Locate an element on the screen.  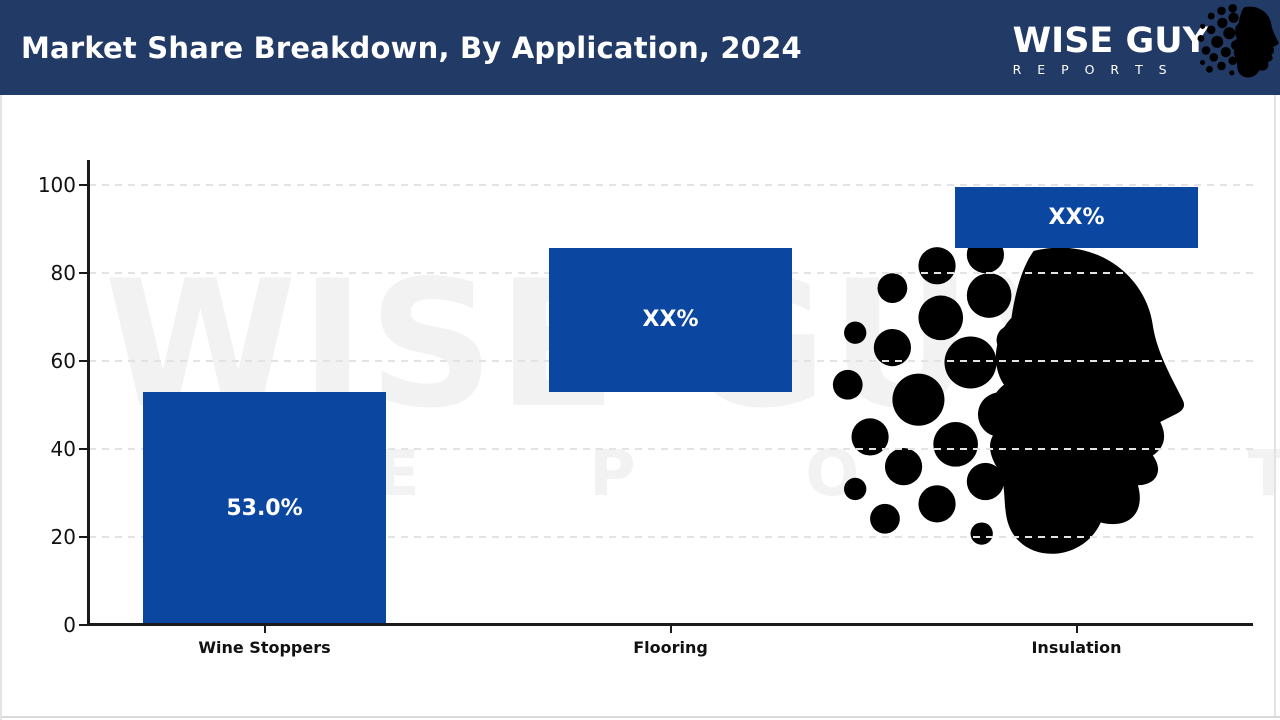
logo-wordmark-line1: WISE GUY is located at coordinates (1110, 41).